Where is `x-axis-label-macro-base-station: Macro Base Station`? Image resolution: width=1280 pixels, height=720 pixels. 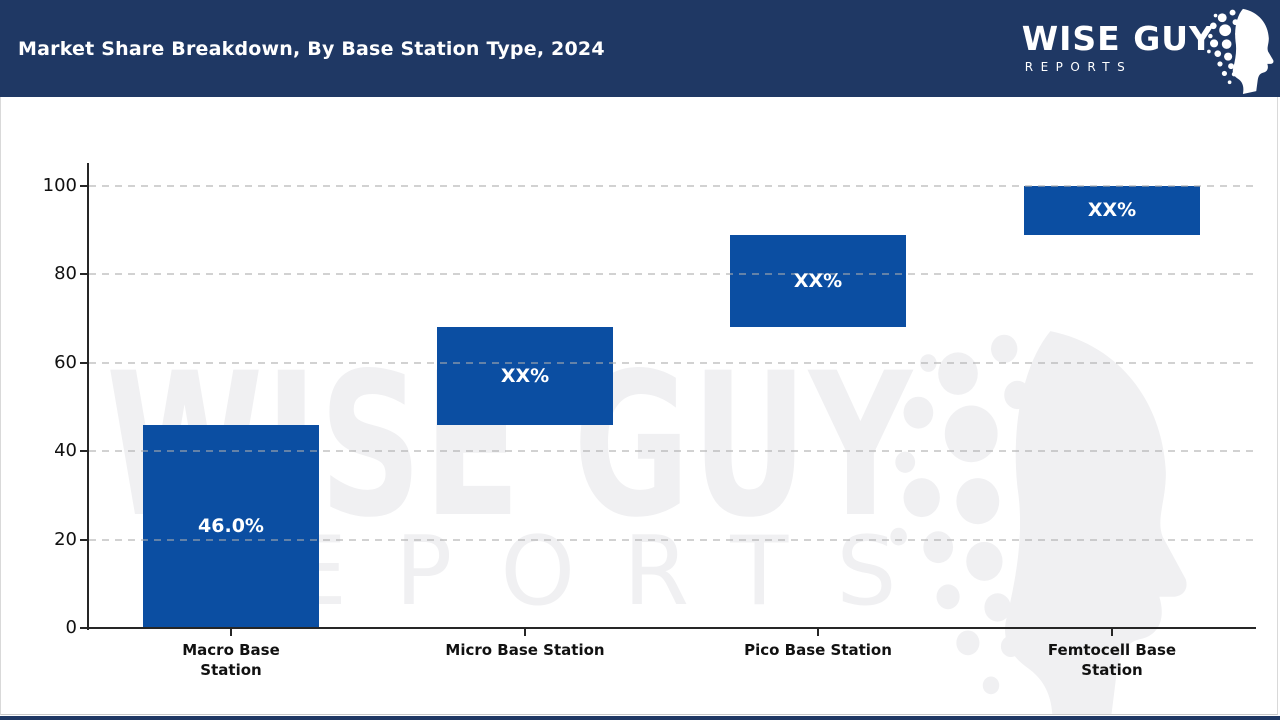 x-axis-label-macro-base-station: Macro Base Station is located at coordinates (231, 660).